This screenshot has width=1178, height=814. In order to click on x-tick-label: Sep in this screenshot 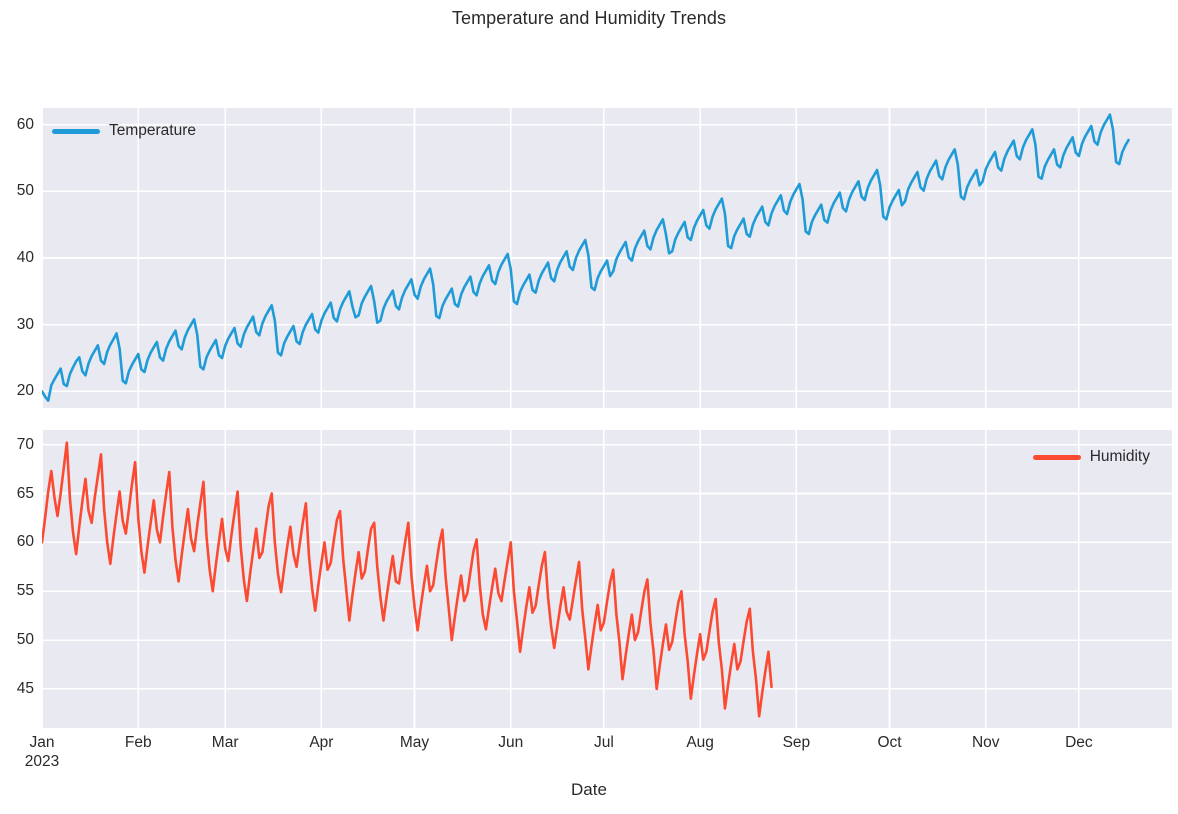, I will do `click(797, 742)`.